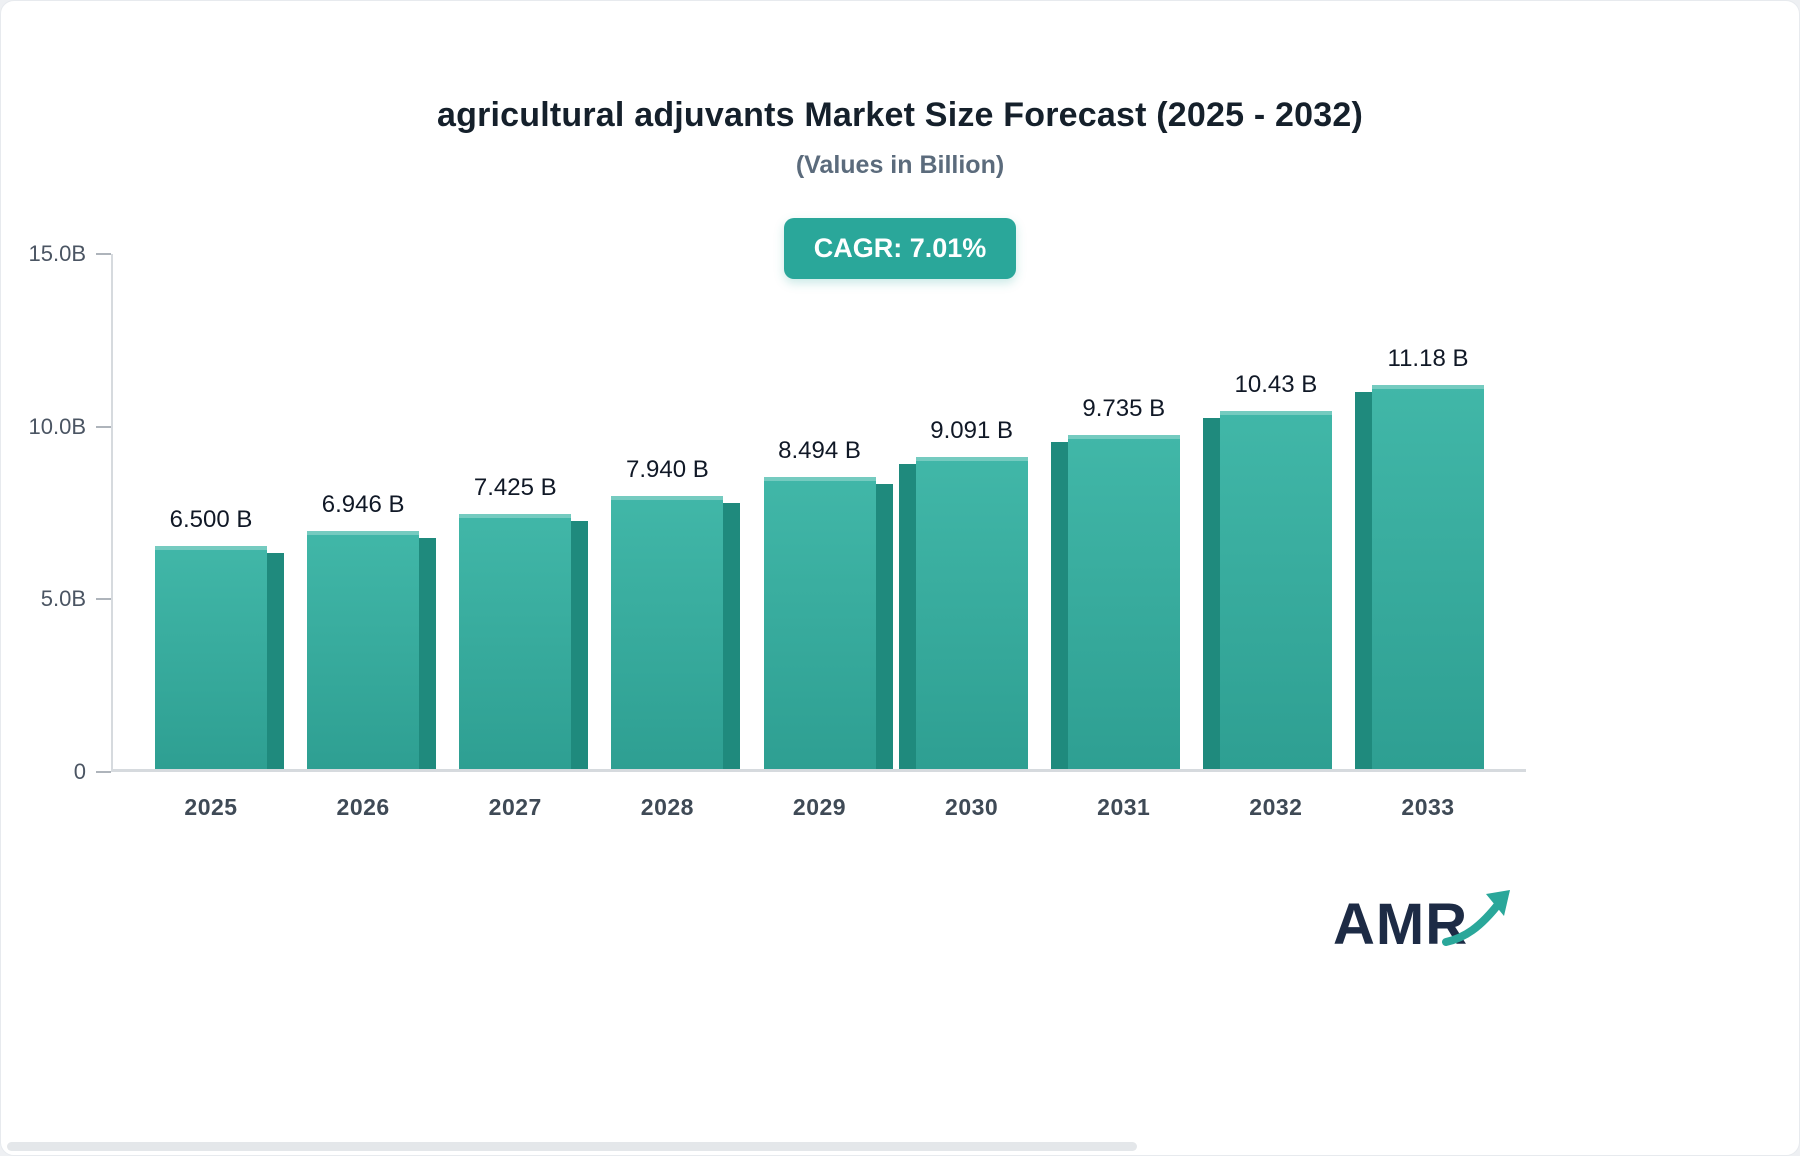  What do you see at coordinates (211, 807) in the screenshot?
I see `x-axis-label: 2025` at bounding box center [211, 807].